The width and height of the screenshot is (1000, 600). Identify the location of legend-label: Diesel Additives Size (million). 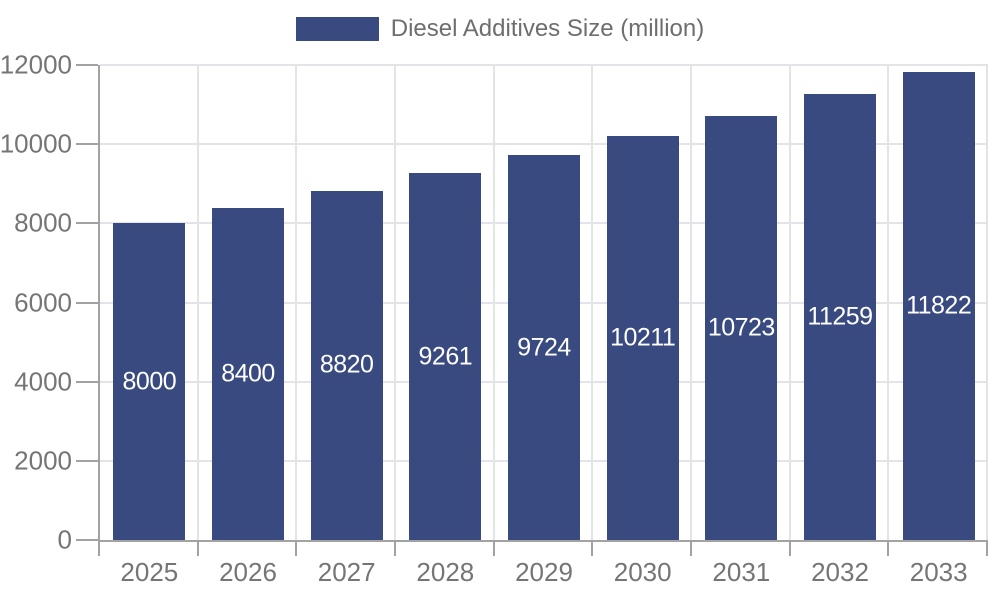
(547, 28).